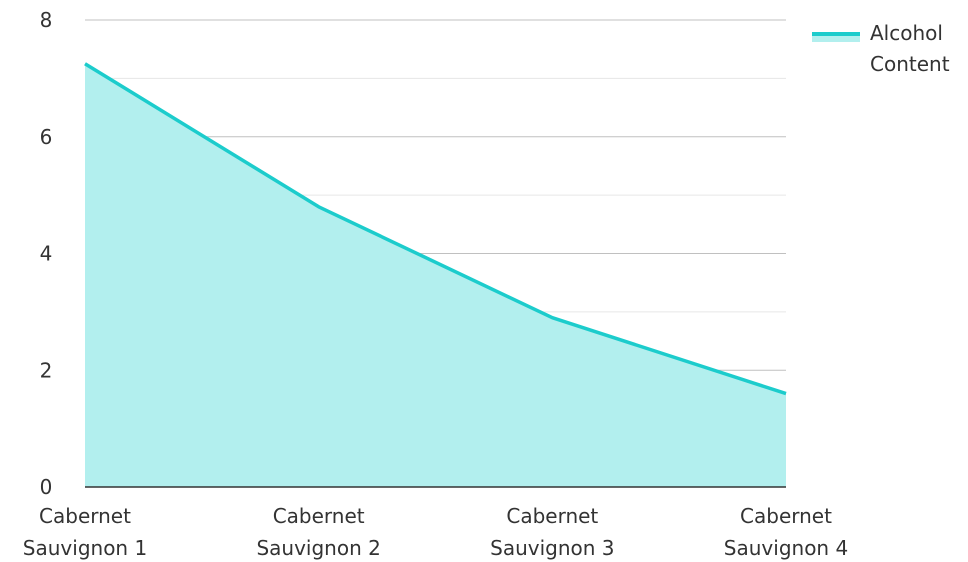  I want to click on x-tick-label: Cabernet Sauvignon 4, so click(786, 532).